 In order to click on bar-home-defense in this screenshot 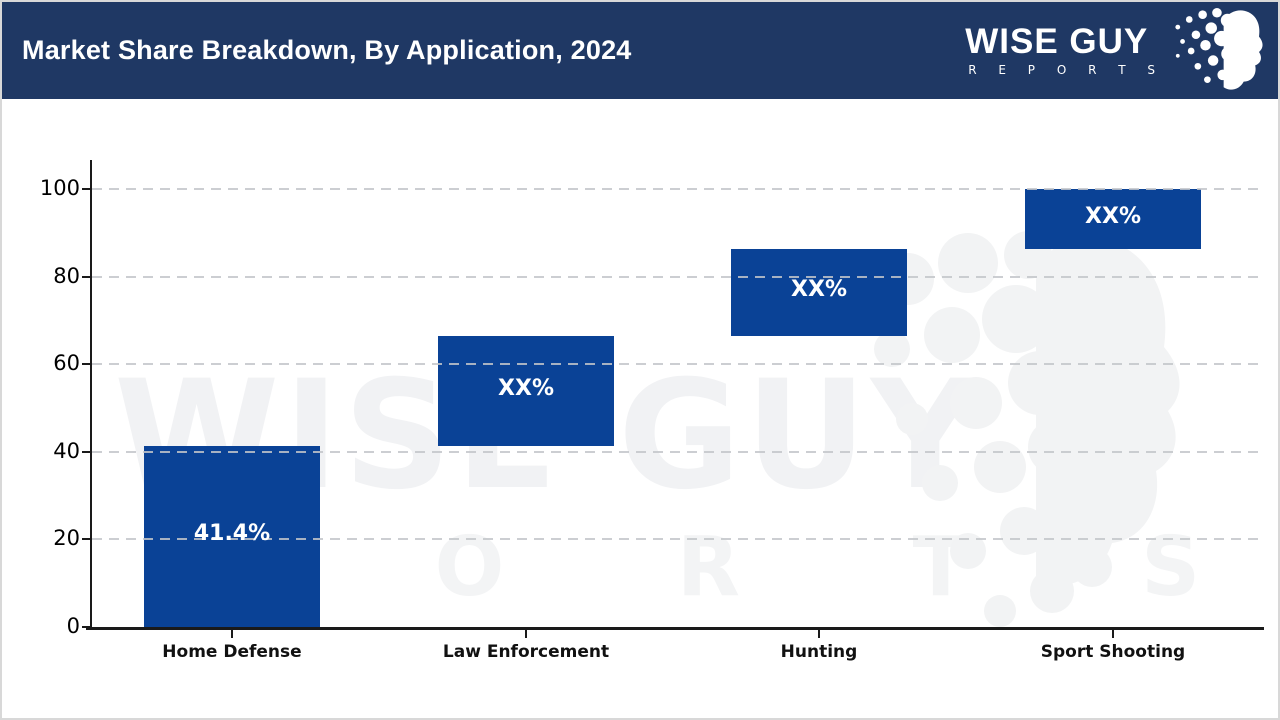, I will do `click(232, 536)`.